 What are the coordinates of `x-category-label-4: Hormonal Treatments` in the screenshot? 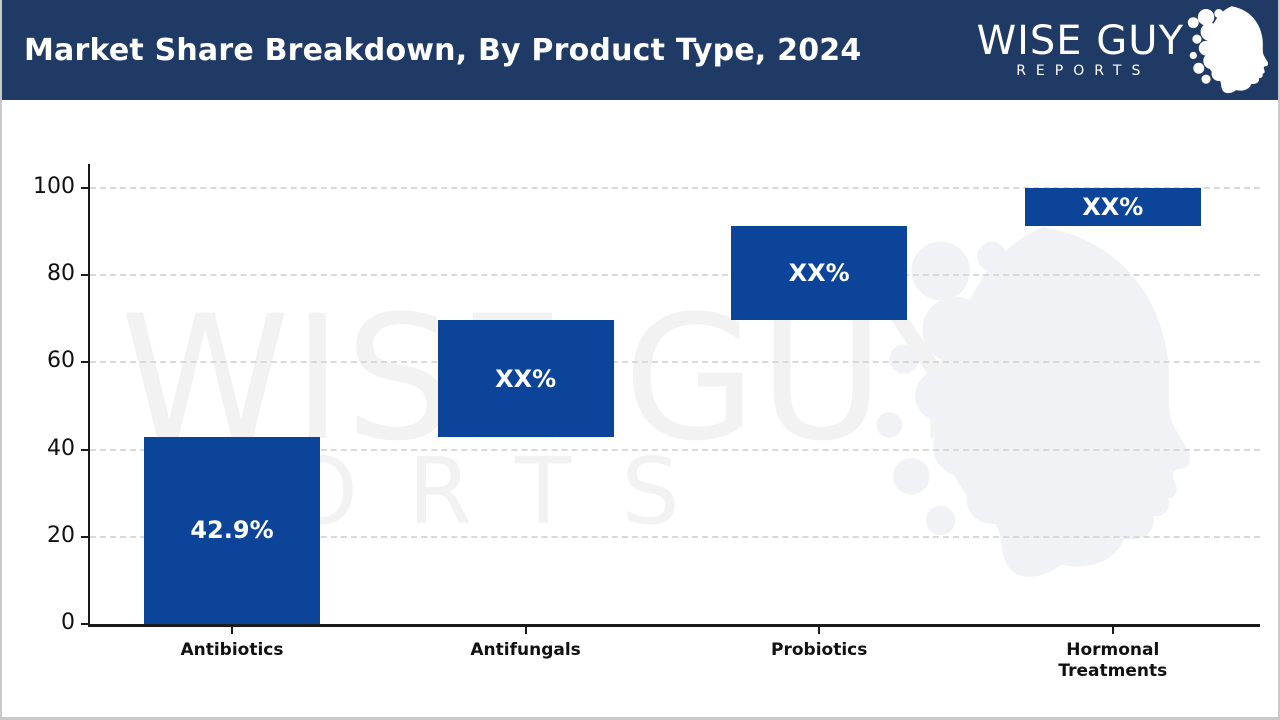 It's located at (1113, 660).